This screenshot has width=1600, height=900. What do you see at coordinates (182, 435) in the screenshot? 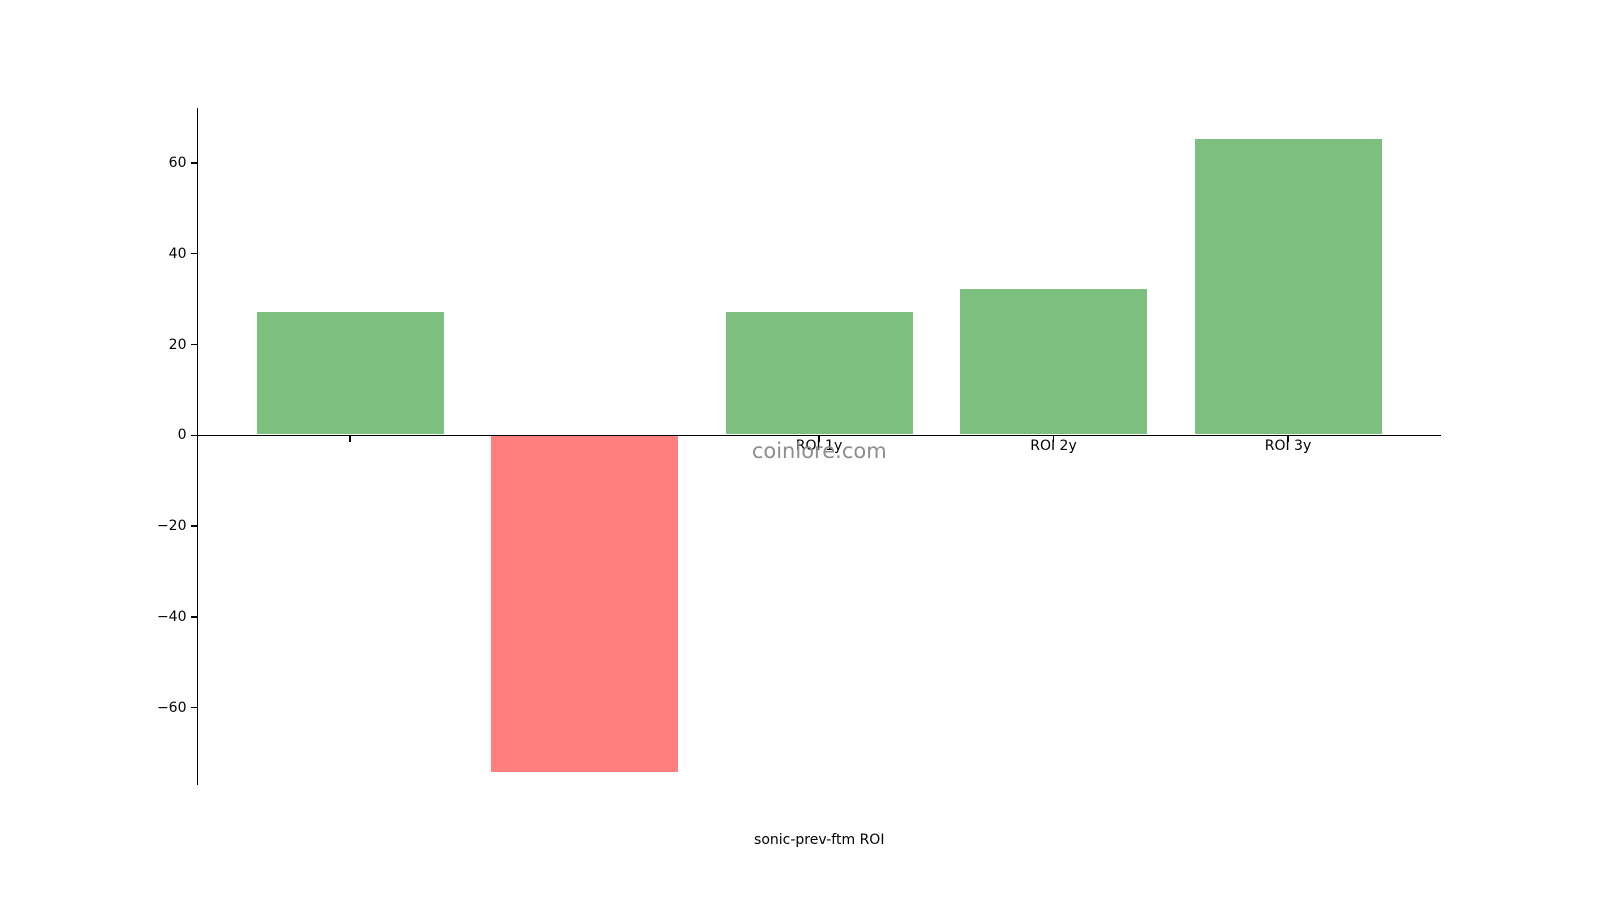
I see `y-tick-label: 0` at bounding box center [182, 435].